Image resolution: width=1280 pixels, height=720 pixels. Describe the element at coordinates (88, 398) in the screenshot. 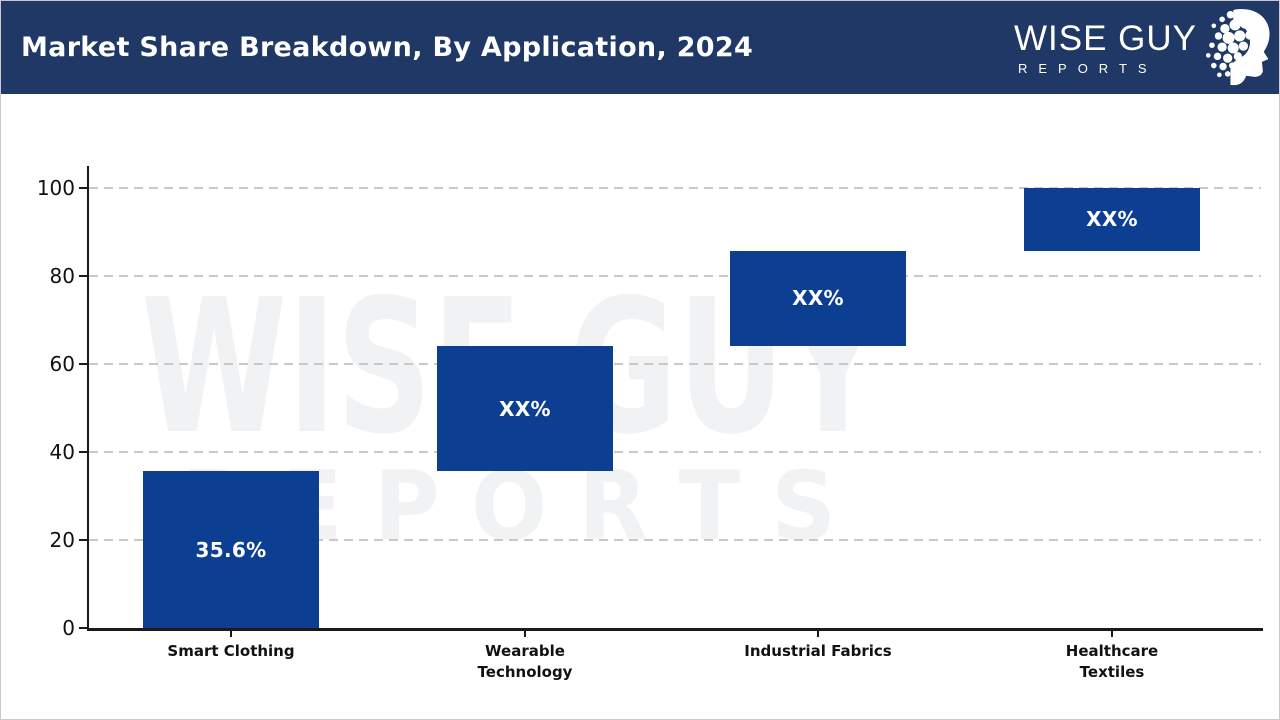

I see `y-axis-spine` at that location.